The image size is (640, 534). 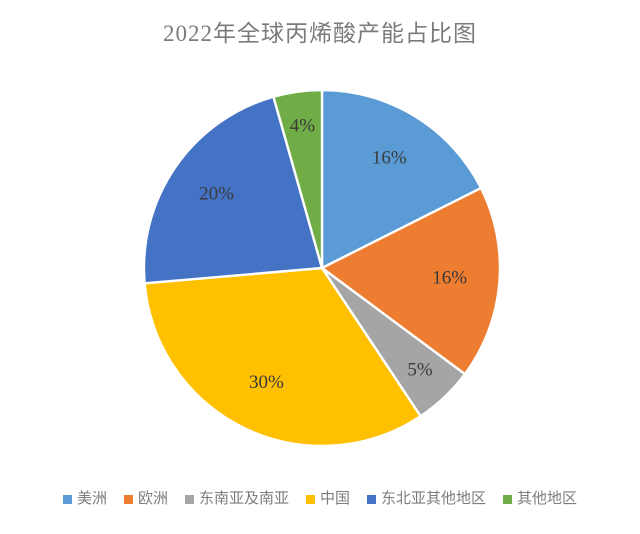 What do you see at coordinates (547, 499) in the screenshot?
I see `legend-item-label-5: 其他地区` at bounding box center [547, 499].